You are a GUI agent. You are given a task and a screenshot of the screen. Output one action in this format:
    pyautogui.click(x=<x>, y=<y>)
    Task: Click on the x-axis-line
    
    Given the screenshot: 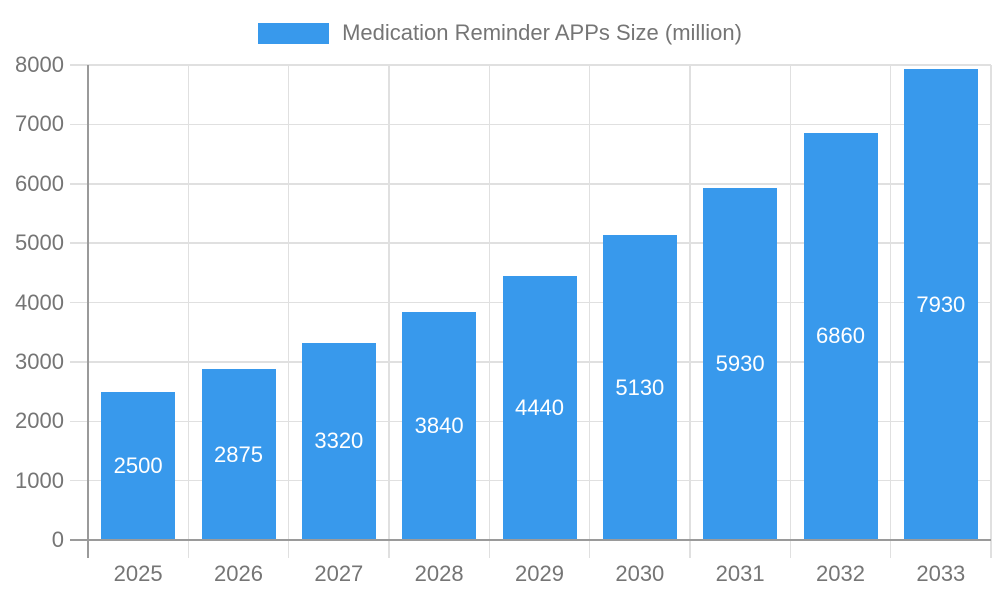 What is the action you would take?
    pyautogui.click(x=530, y=540)
    